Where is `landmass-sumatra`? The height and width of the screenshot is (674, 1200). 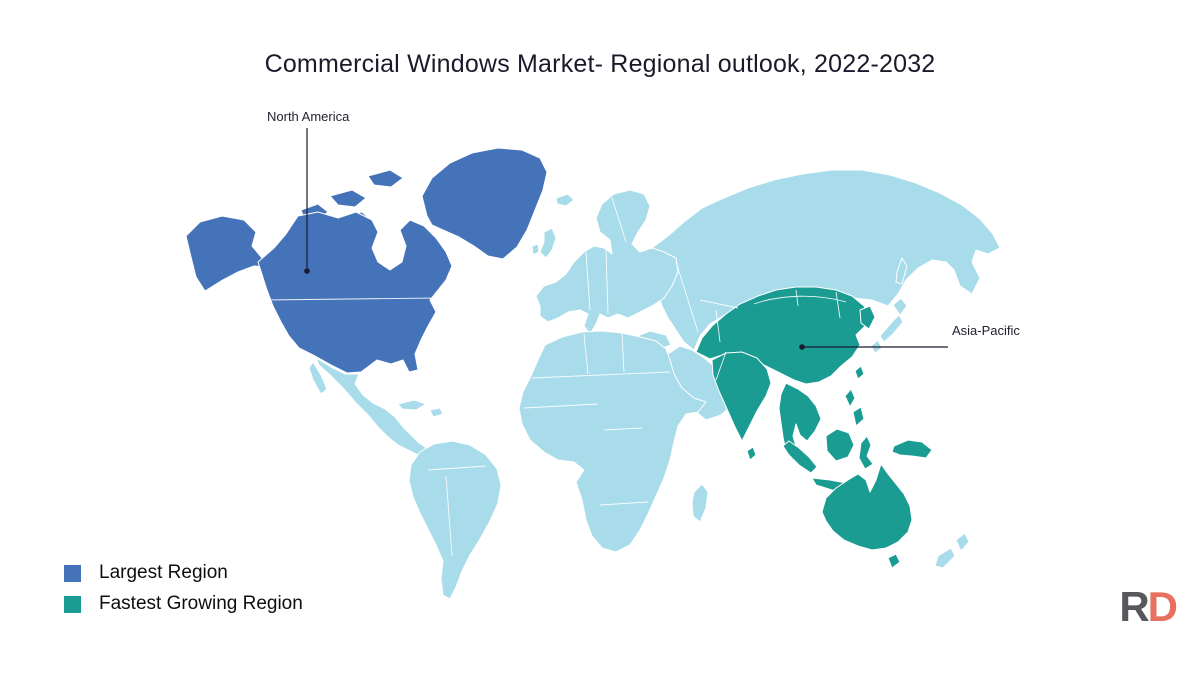
landmass-sumatra is located at coordinates (800, 457).